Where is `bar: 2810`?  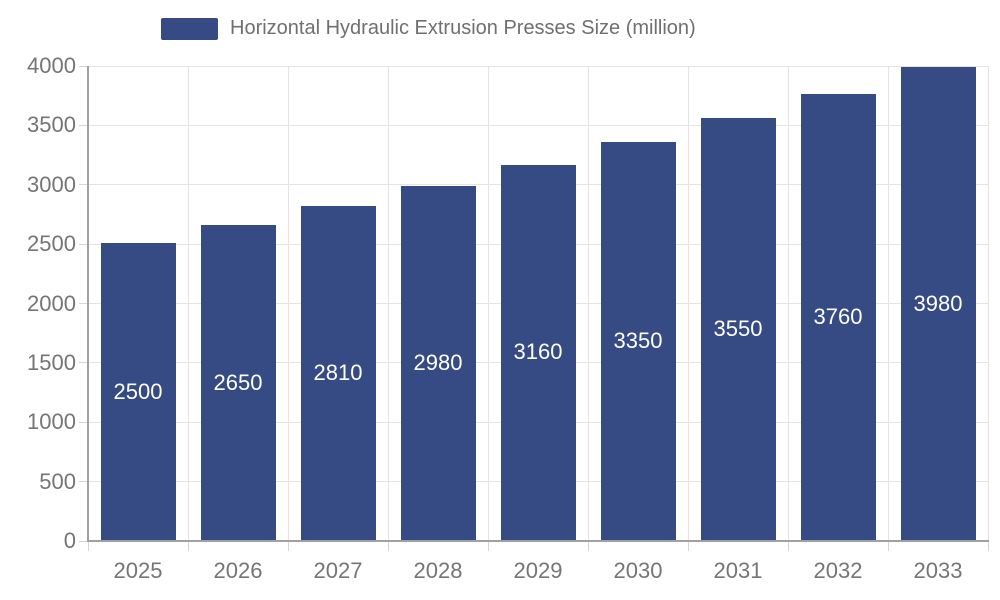
bar: 2810 is located at coordinates (338, 373).